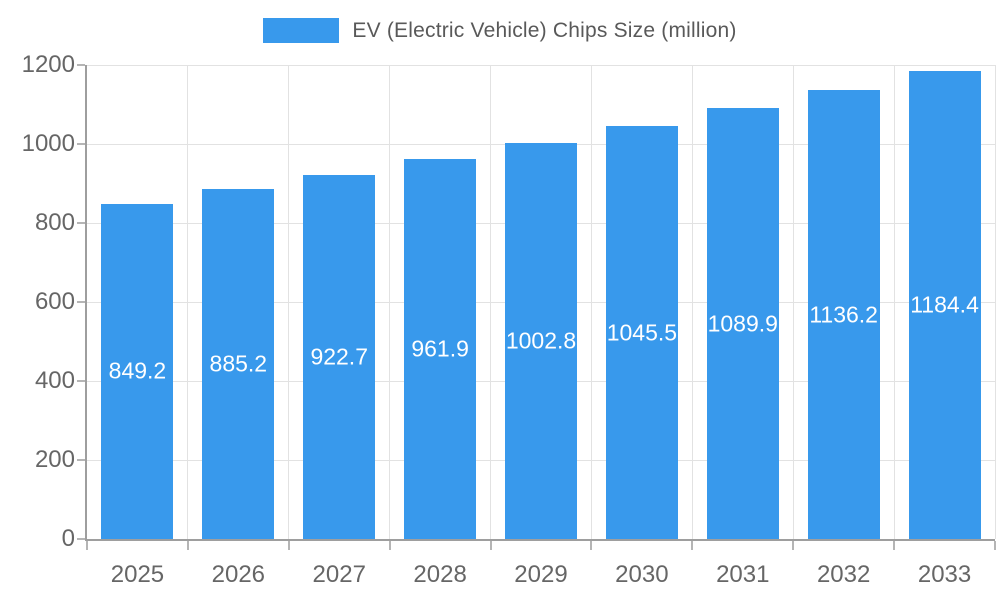 The height and width of the screenshot is (600, 1000). Describe the element at coordinates (540, 540) in the screenshot. I see `x-axis-line` at that location.